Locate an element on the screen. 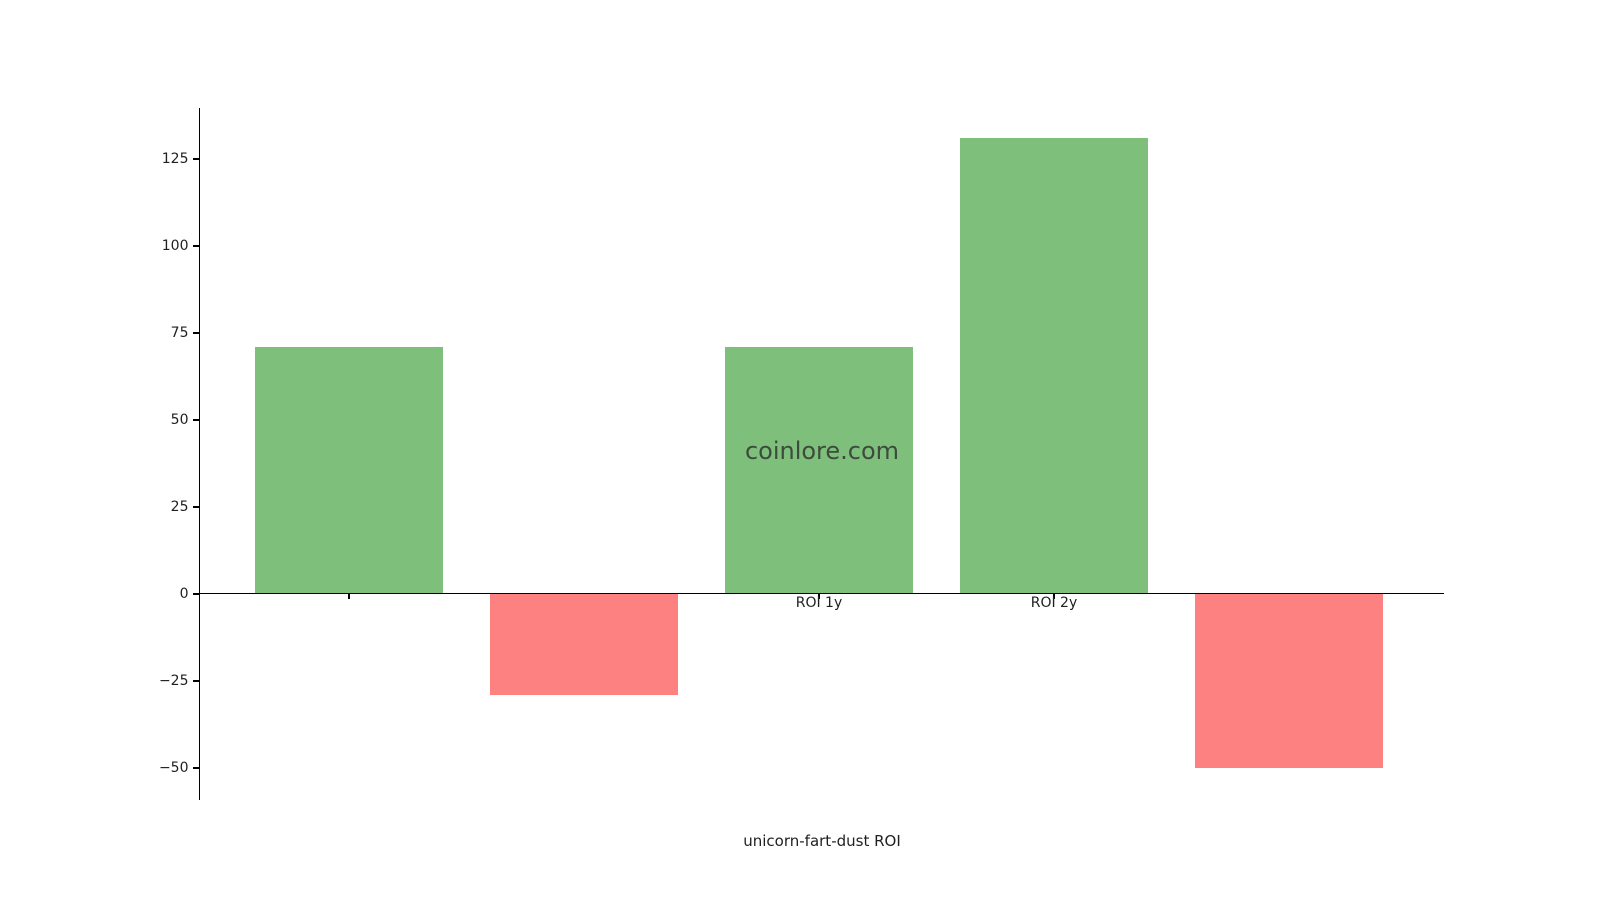 Image resolution: width=1600 pixels, height=900 pixels. chart-title: unicorn-fart-dust ROI is located at coordinates (822, 841).